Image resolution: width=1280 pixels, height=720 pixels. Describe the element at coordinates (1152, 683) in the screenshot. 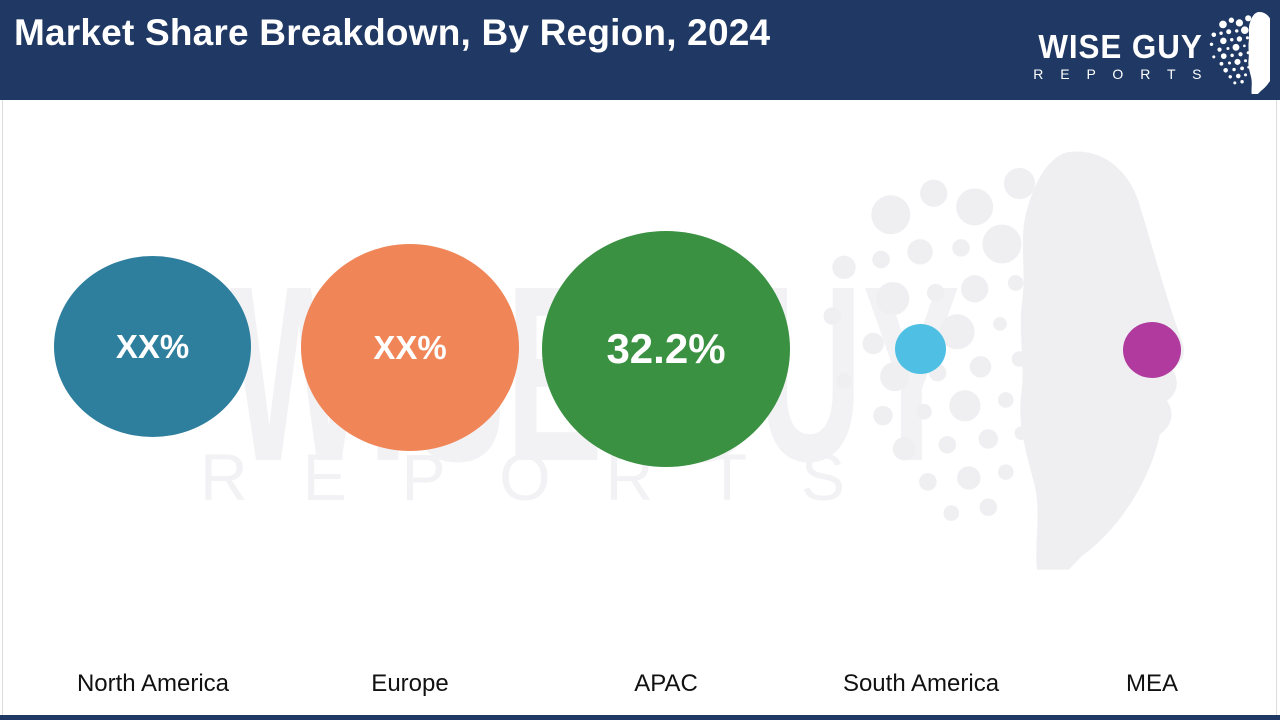

I see `region-label-mea: MEA` at that location.